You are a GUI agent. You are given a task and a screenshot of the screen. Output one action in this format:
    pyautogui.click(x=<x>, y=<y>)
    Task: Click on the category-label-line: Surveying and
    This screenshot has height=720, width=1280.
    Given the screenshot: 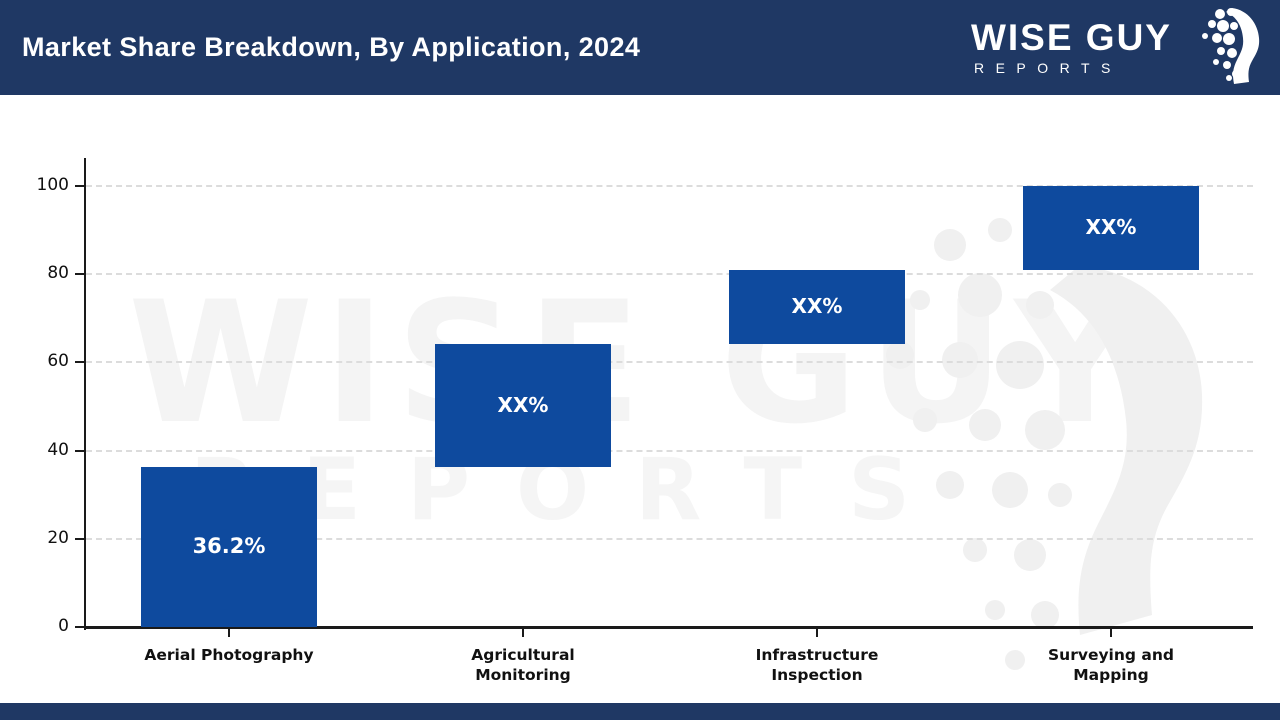 What is the action you would take?
    pyautogui.click(x=1111, y=655)
    